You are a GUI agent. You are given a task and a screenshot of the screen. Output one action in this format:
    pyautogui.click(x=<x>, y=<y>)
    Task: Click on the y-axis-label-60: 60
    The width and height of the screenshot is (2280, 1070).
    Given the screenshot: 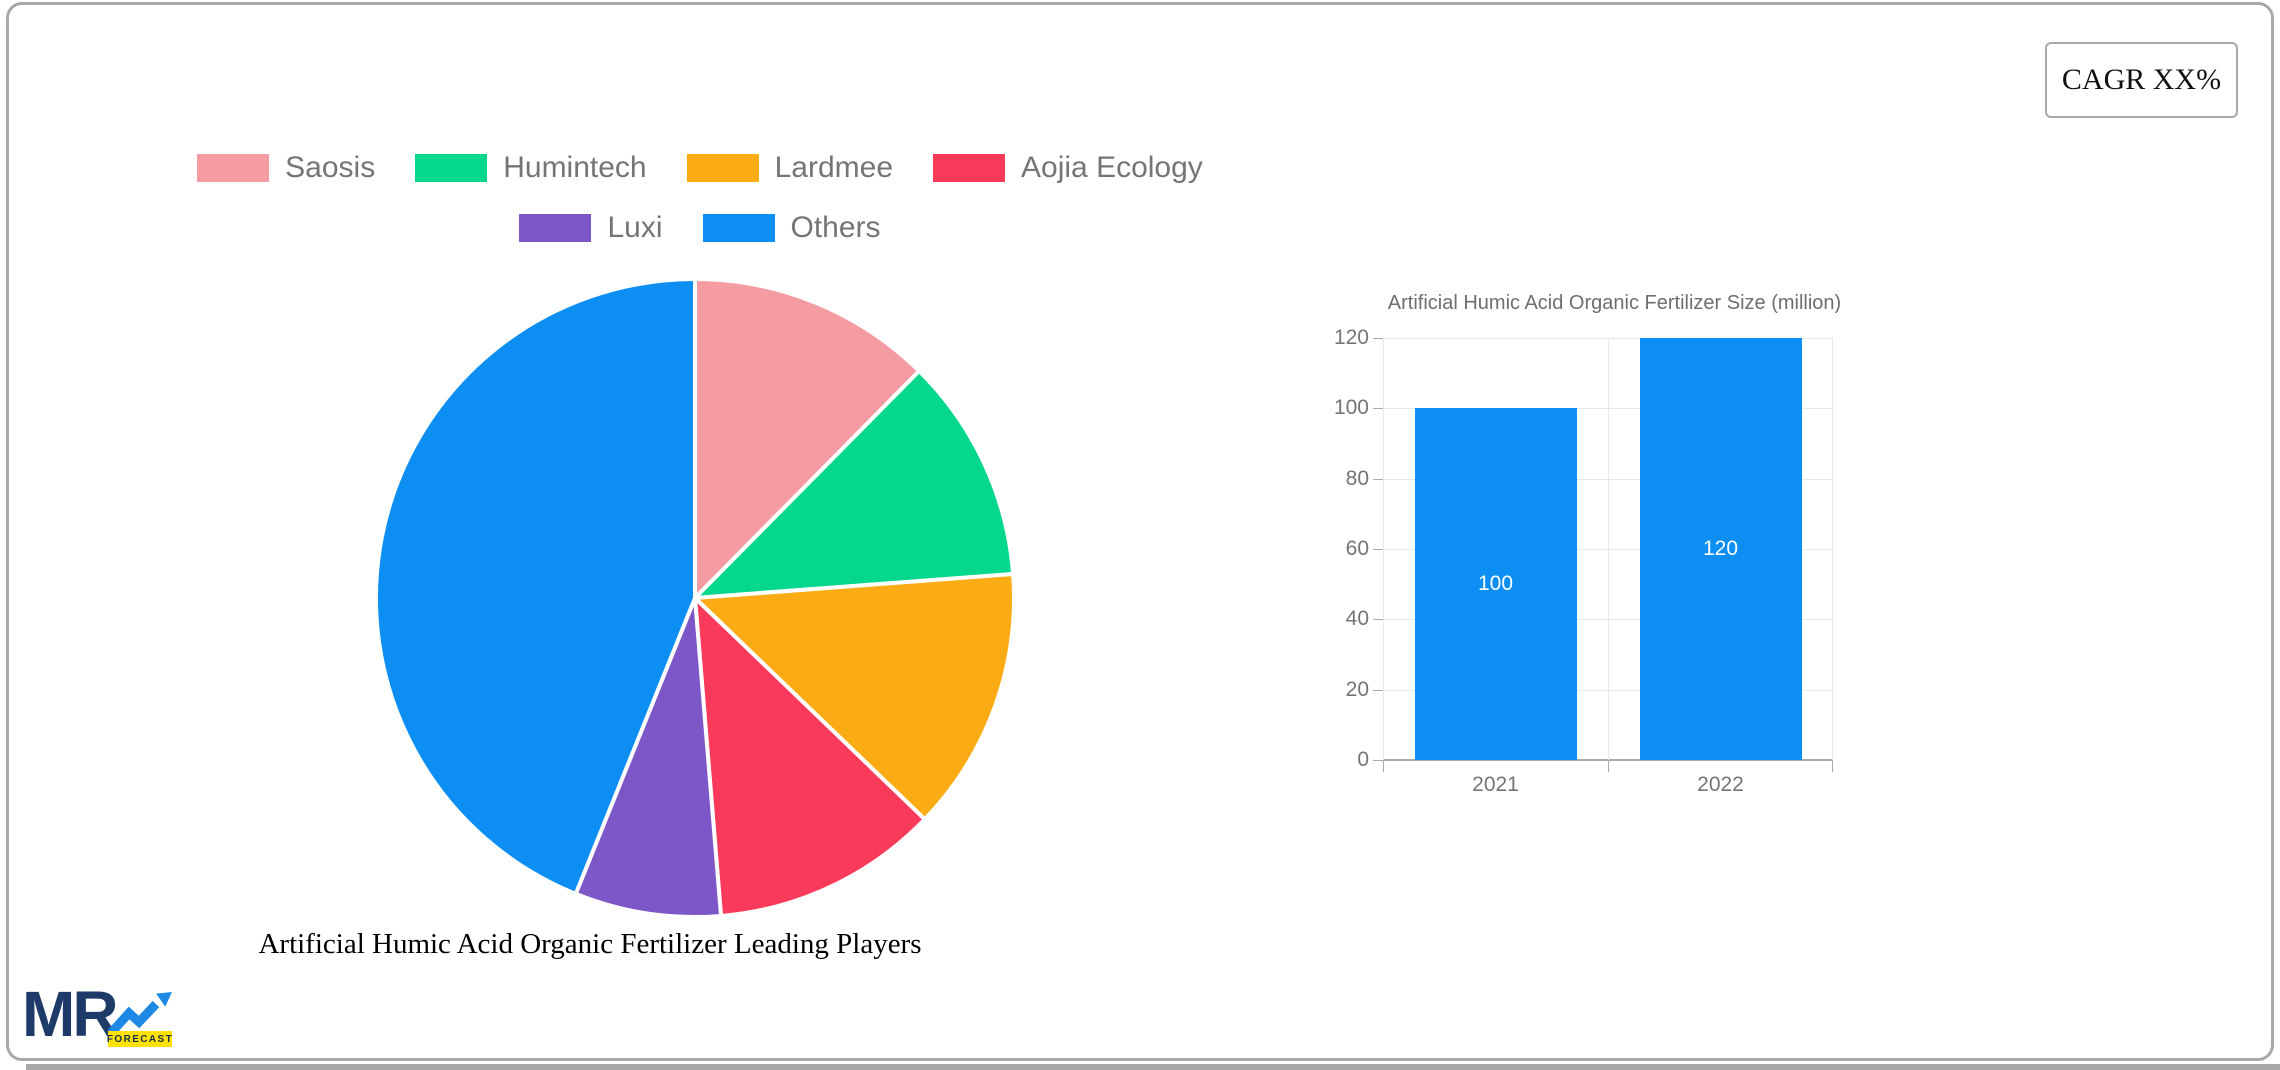 What is the action you would take?
    pyautogui.click(x=1357, y=548)
    